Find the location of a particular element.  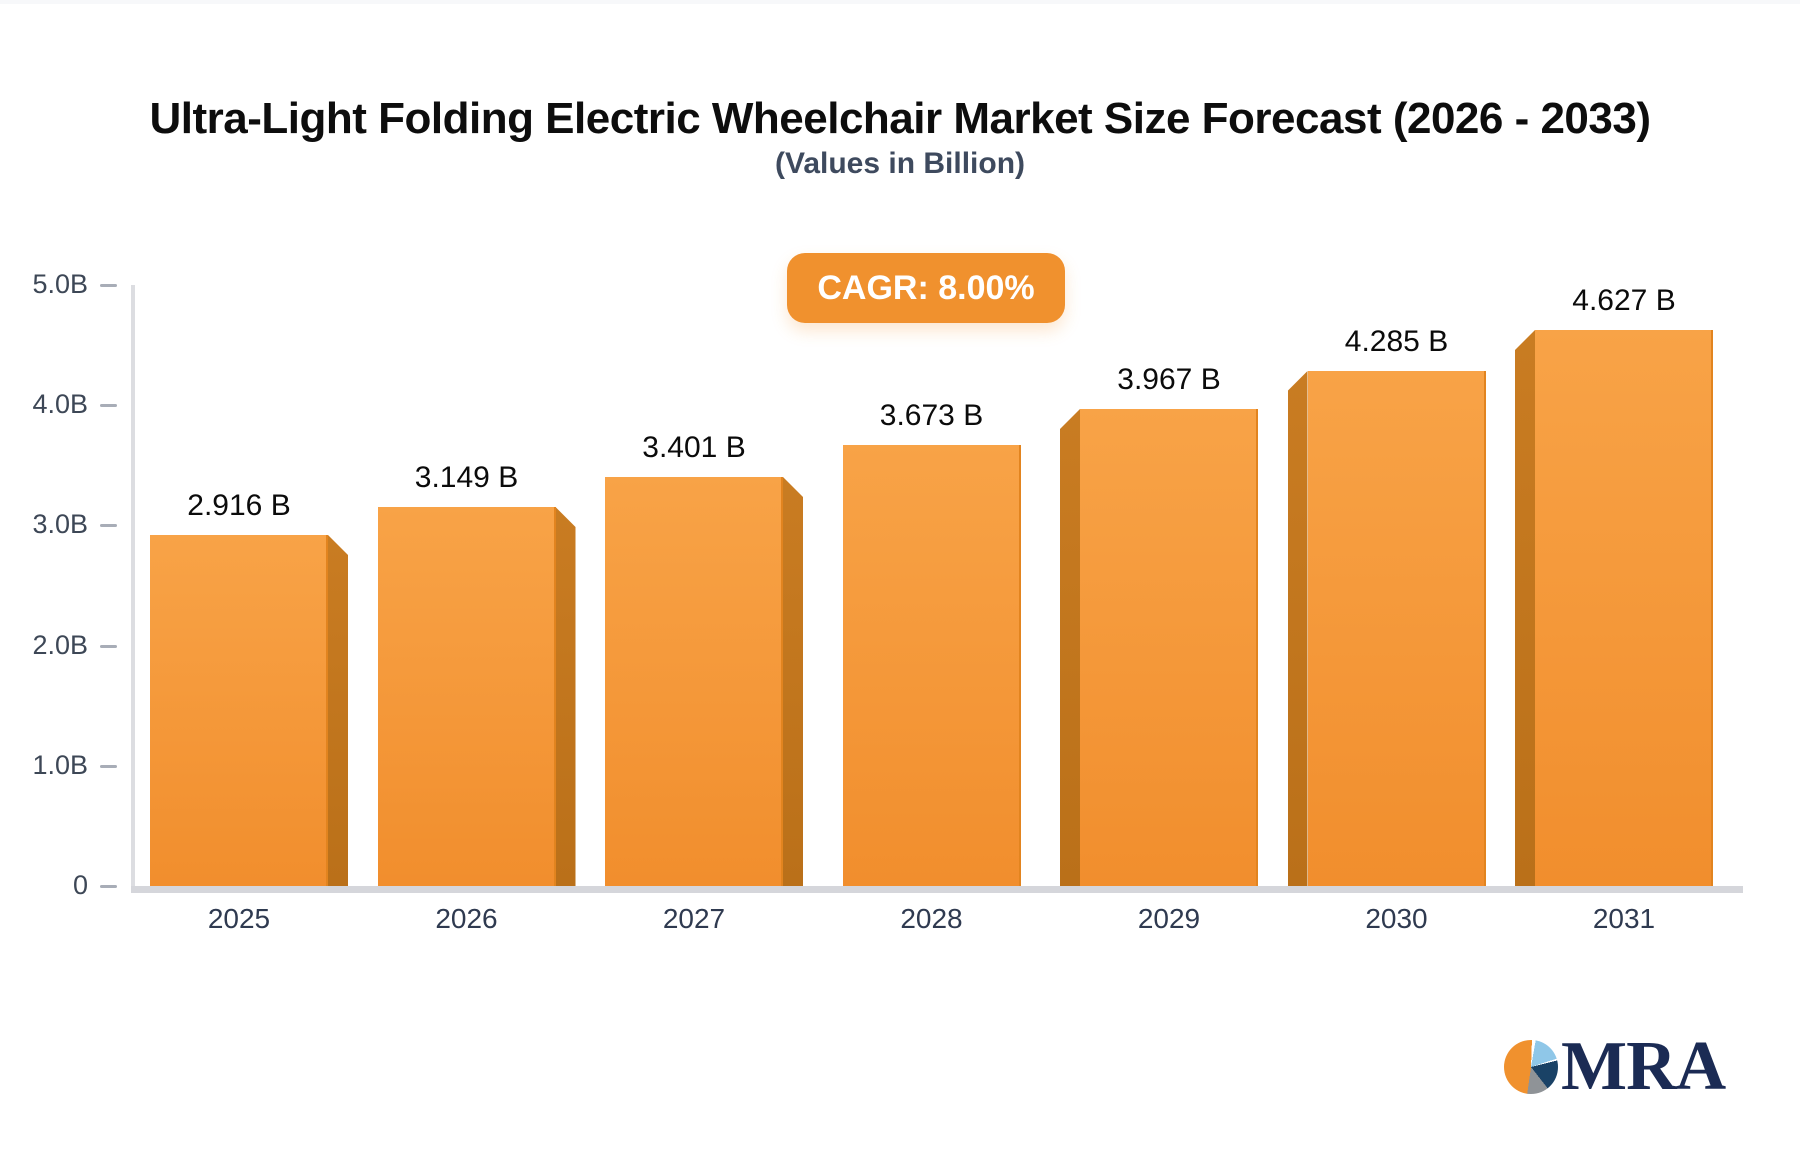

x-axis-label: 2028 is located at coordinates (931, 918).